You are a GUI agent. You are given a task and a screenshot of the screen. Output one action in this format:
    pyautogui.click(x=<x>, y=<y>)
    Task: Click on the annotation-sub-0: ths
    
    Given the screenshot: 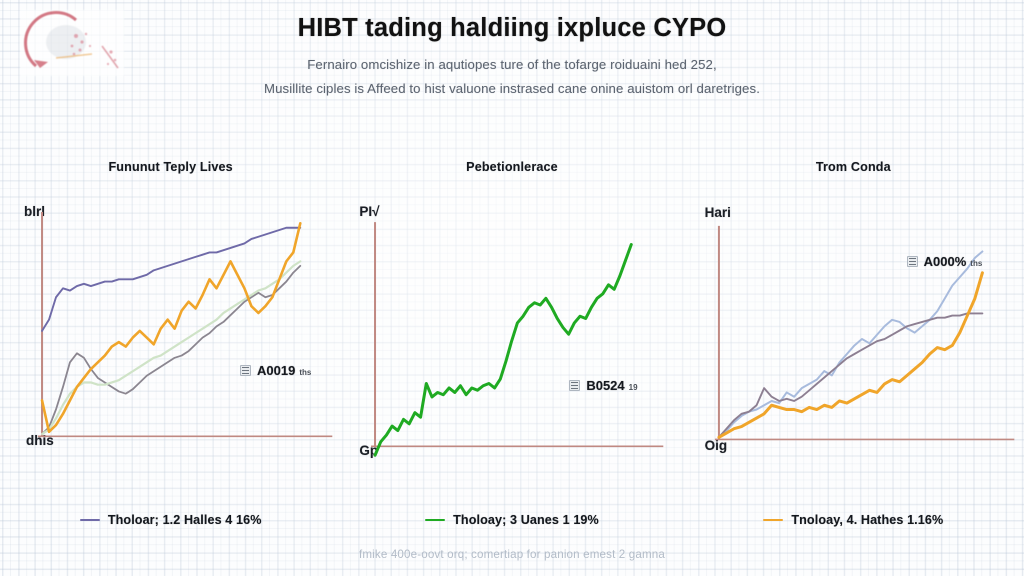 What is the action you would take?
    pyautogui.click(x=305, y=372)
    